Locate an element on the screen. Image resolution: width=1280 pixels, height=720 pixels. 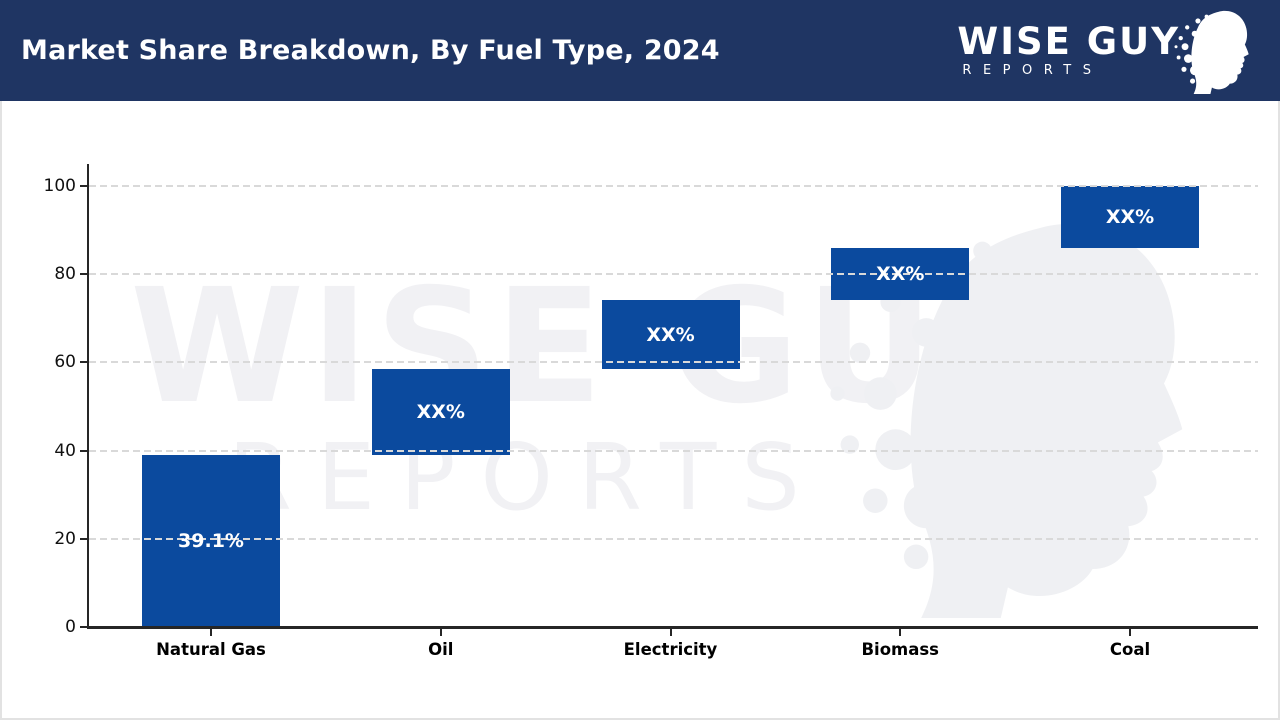
logo-head-icon is located at coordinates (1211, 52).